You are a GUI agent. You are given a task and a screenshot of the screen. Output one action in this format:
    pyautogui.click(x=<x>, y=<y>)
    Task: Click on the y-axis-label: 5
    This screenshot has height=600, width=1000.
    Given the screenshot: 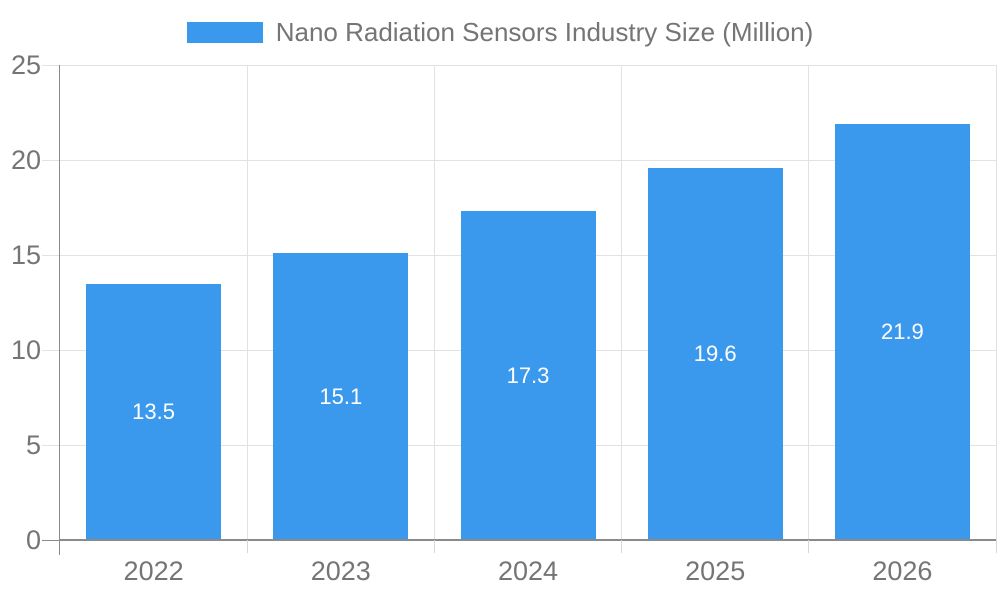 What is the action you would take?
    pyautogui.click(x=33, y=445)
    